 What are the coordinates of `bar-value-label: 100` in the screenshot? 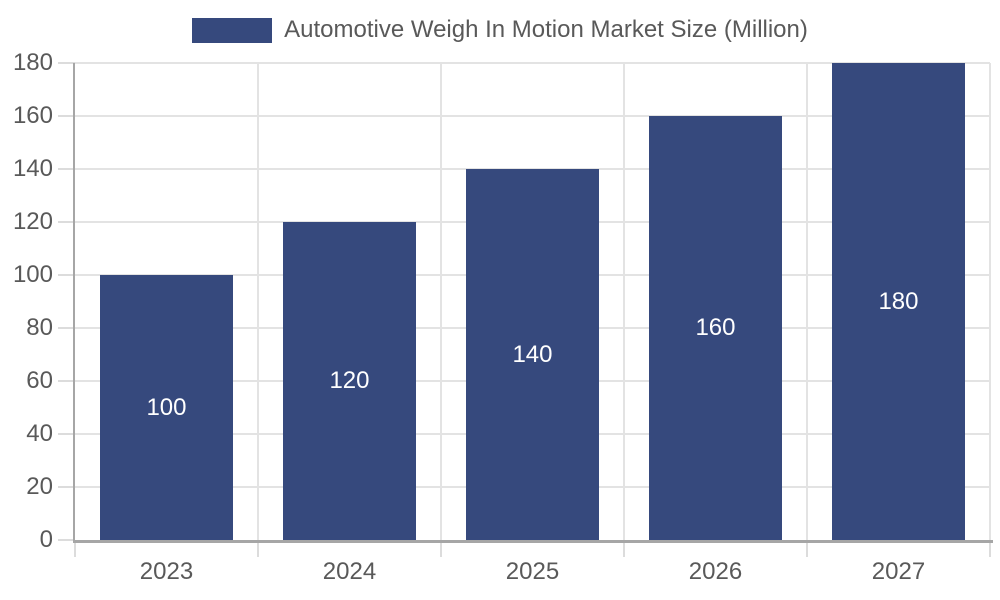 It's located at (166, 407).